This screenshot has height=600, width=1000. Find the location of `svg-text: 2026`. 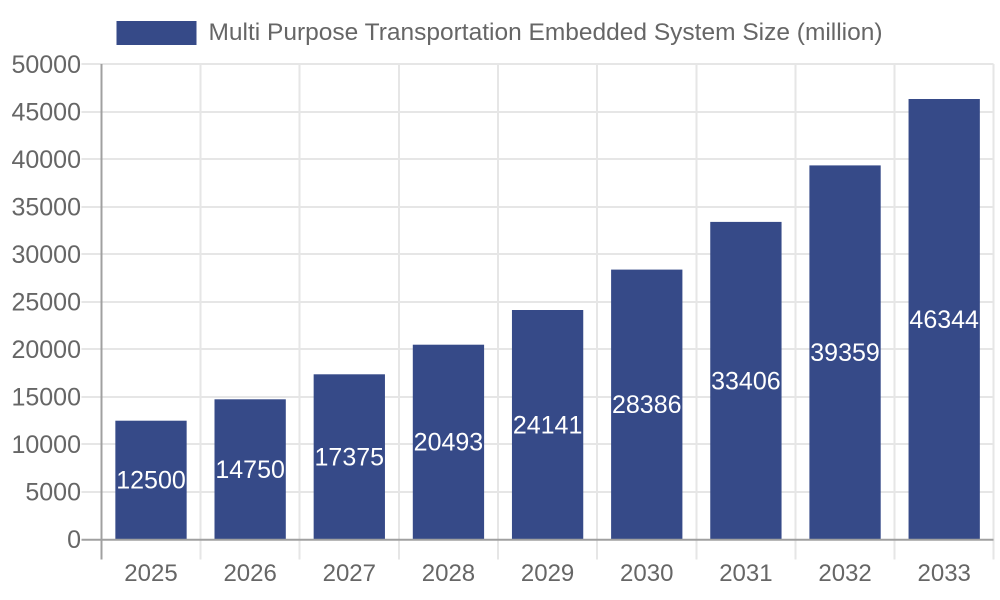

svg-text: 2026 is located at coordinates (249, 573).